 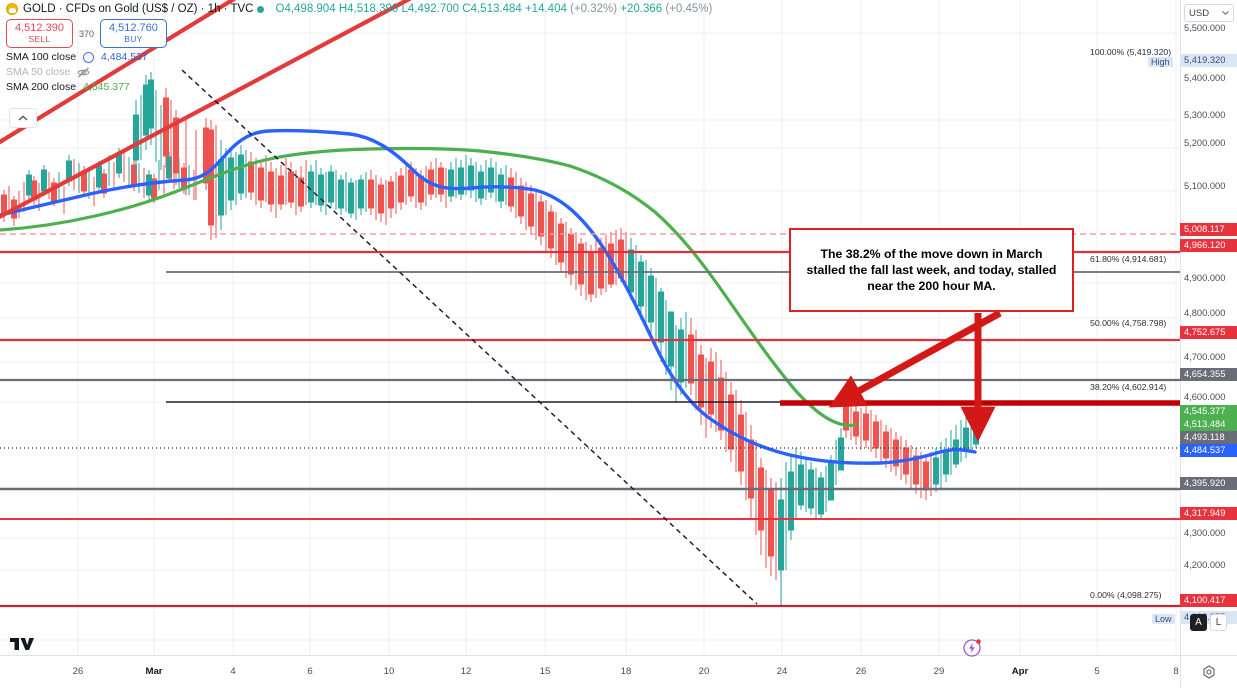 What do you see at coordinates (1163, 619) in the screenshot?
I see `low-label: Low` at bounding box center [1163, 619].